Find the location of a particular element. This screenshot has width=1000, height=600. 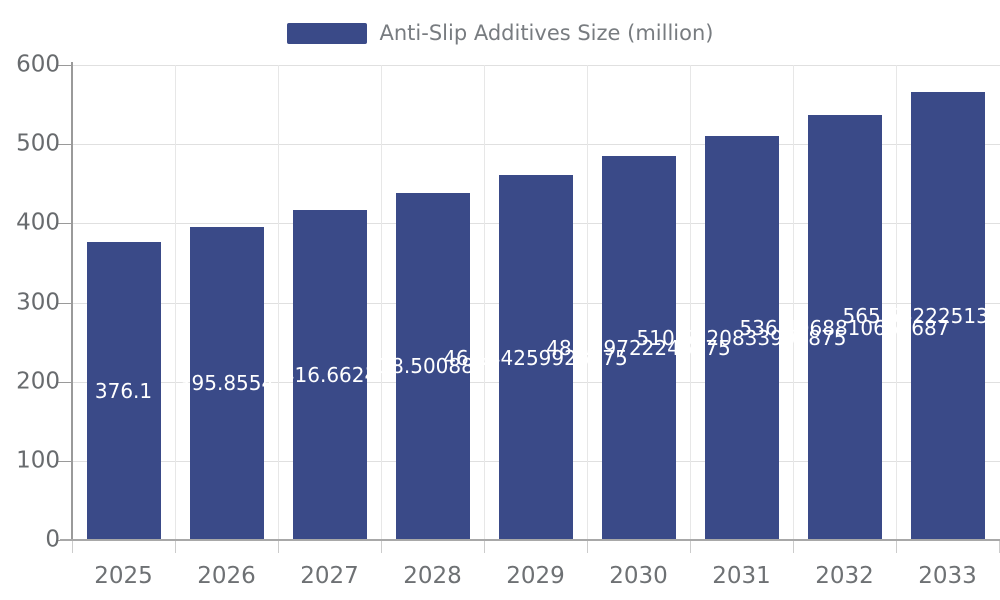

bar-value-label: 460.44259926875 is located at coordinates (535, 357).